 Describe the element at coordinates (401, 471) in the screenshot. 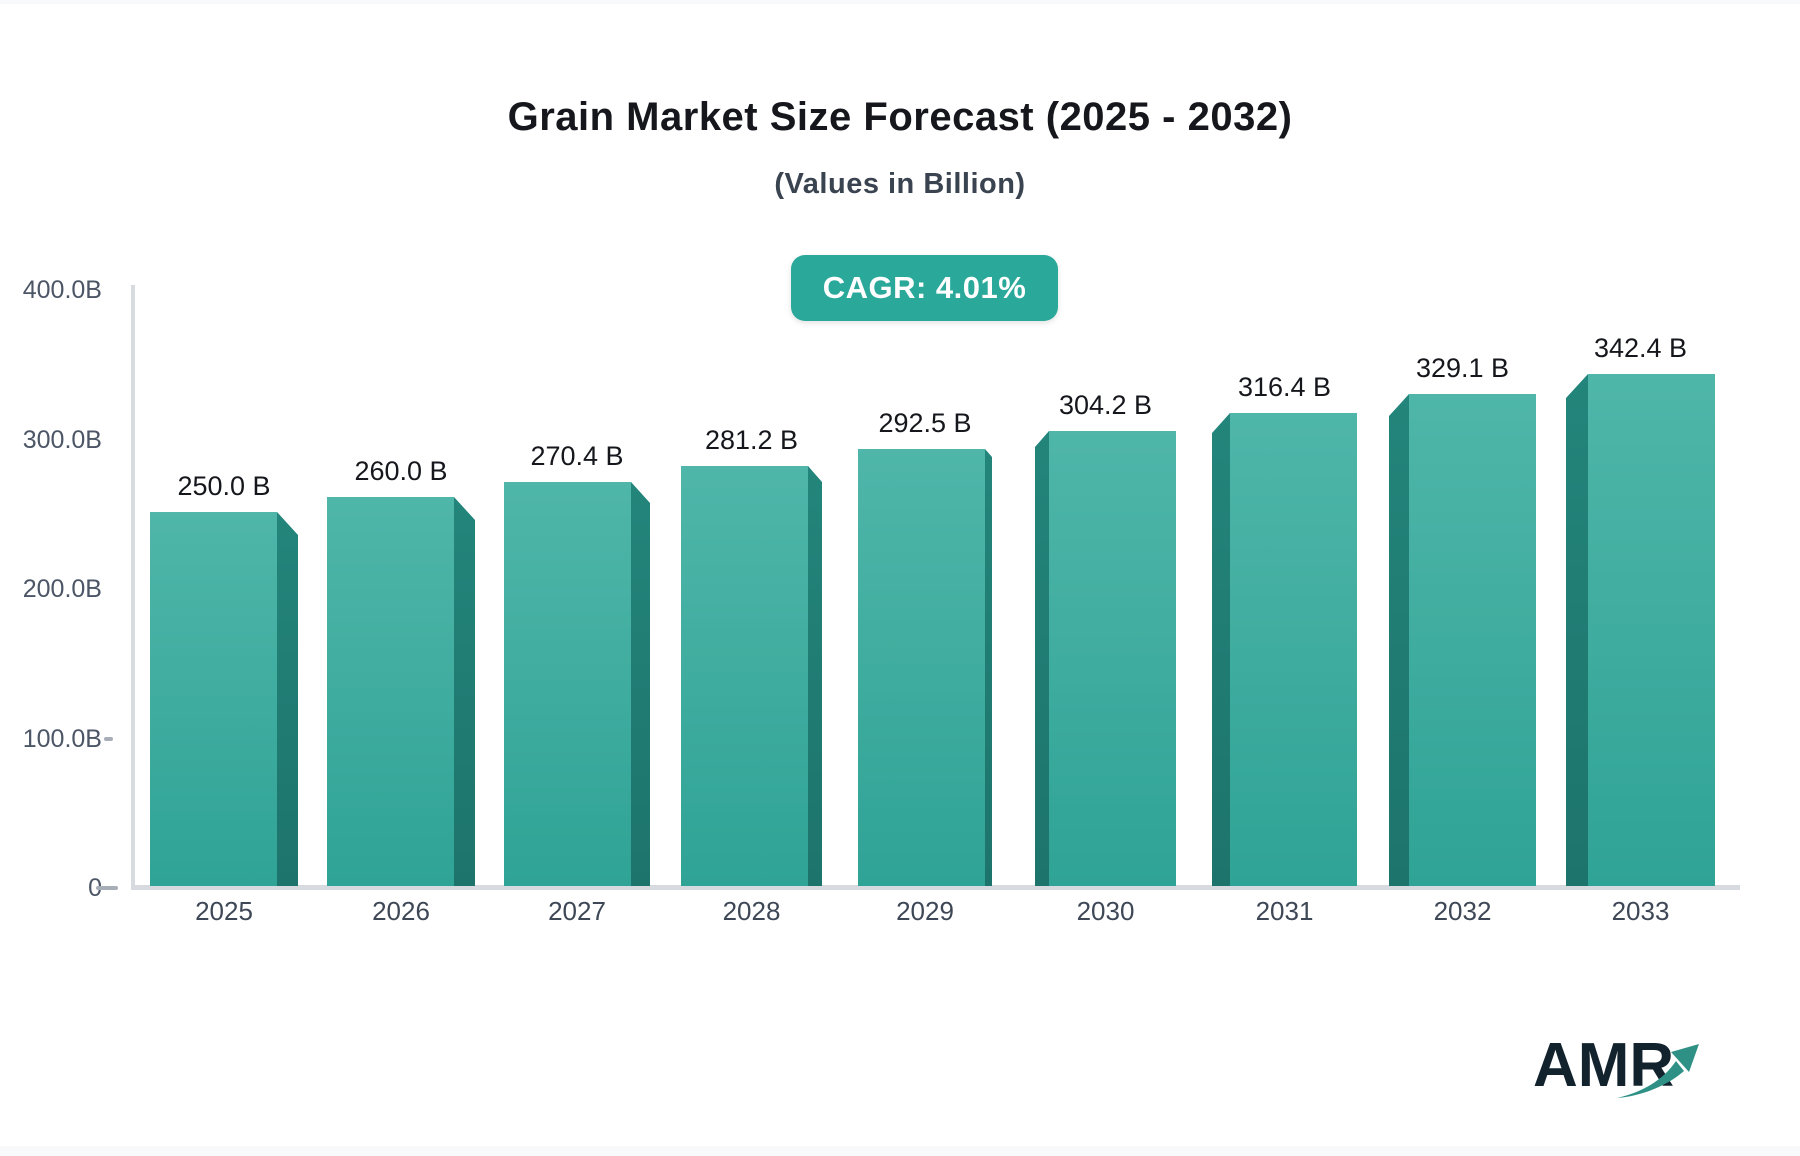

I see `bar-value-label-2026: 260.0 B` at that location.